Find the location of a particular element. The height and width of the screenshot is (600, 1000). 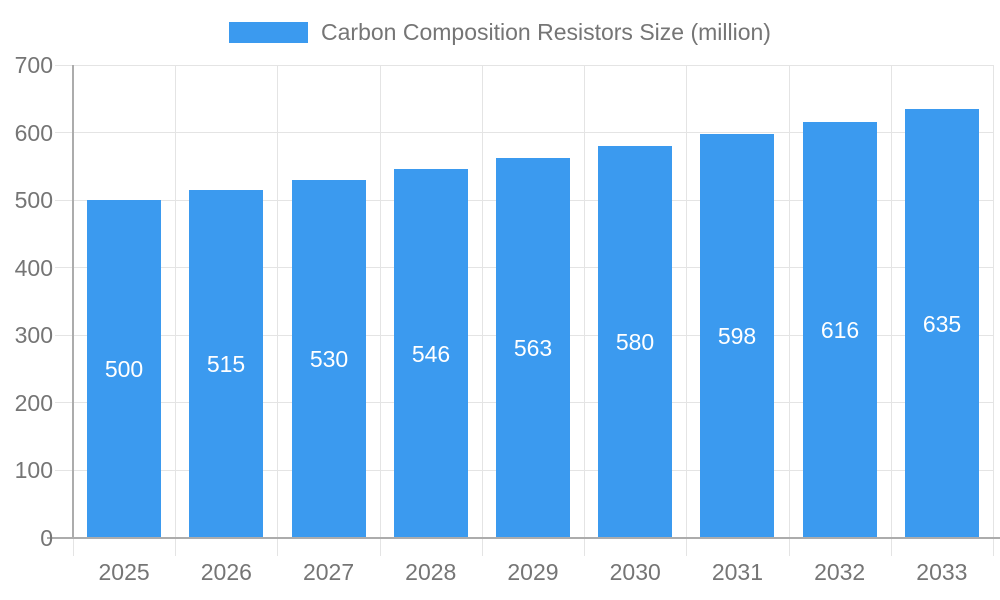

bar-2025: 500 is located at coordinates (124, 369).